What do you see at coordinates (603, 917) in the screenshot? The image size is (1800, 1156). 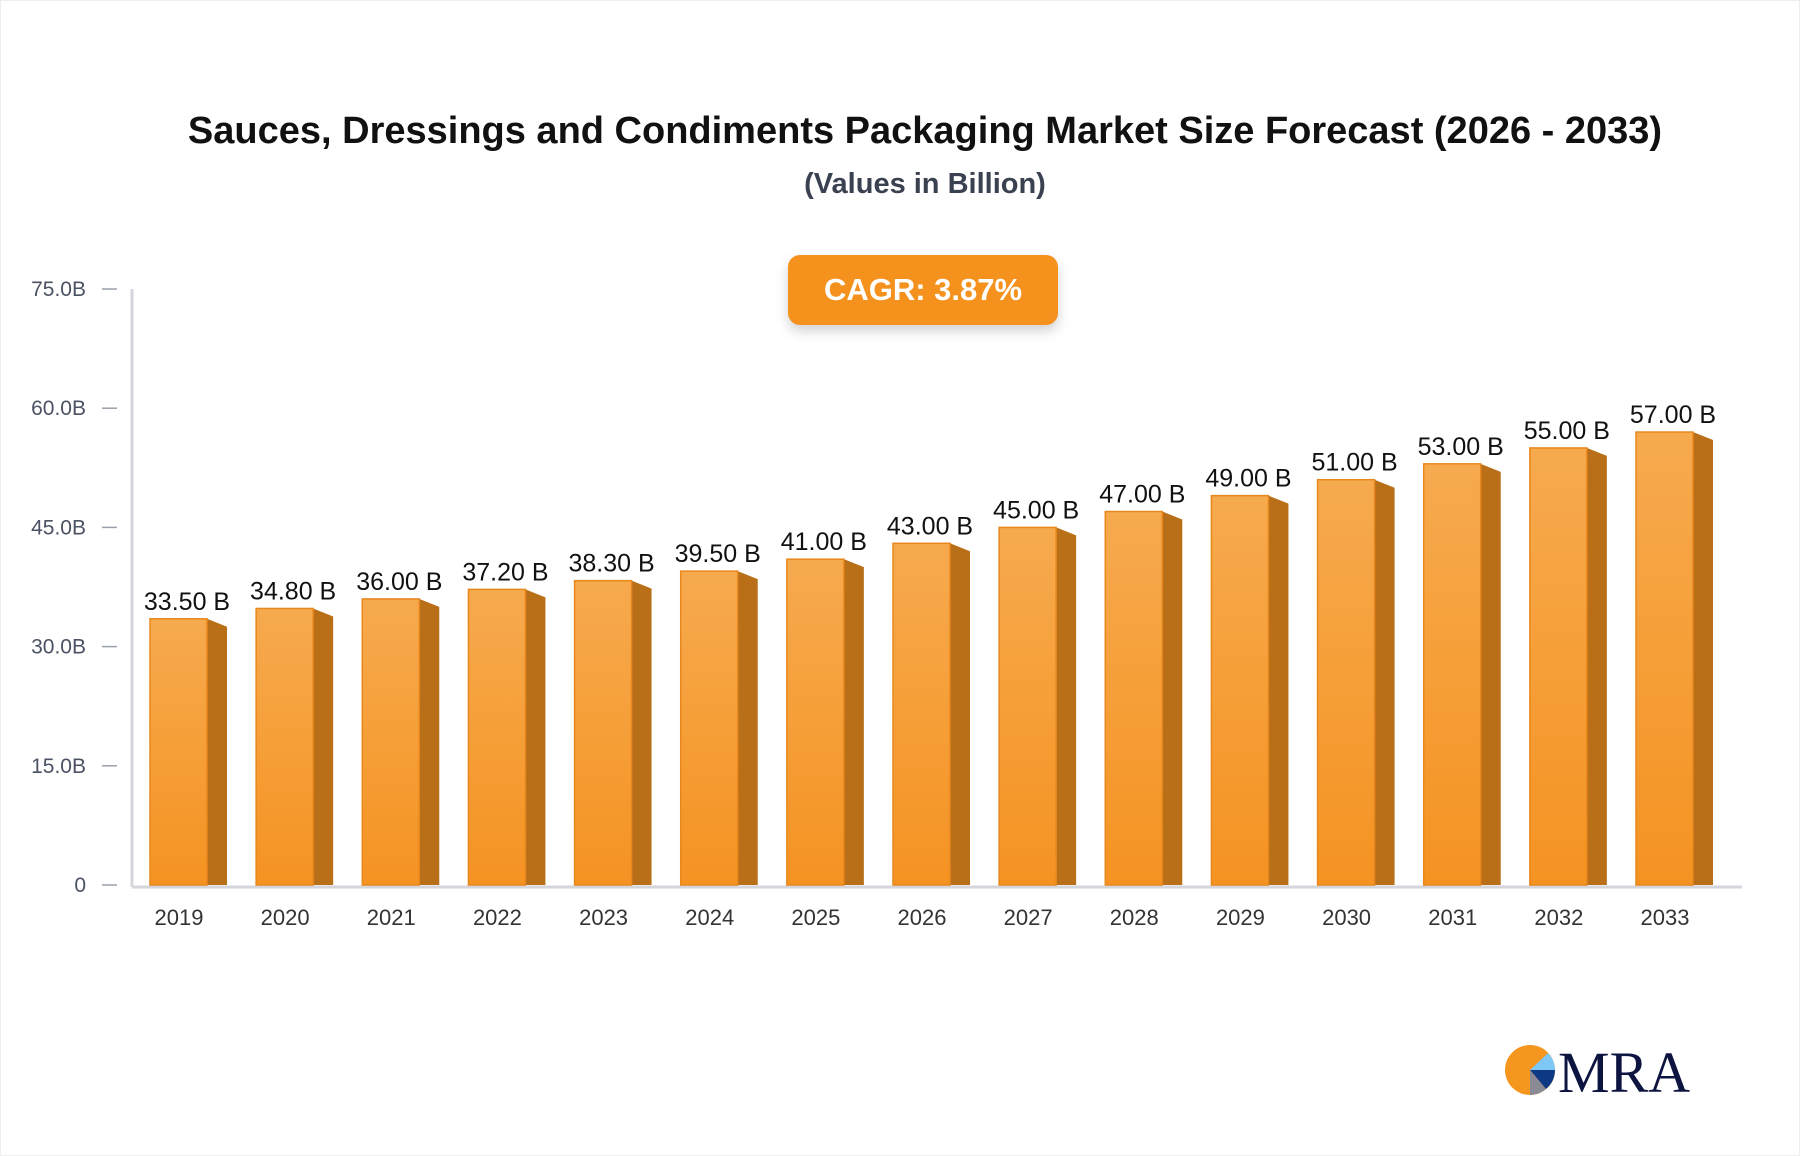 I see `x-tick-label: 2023` at bounding box center [603, 917].